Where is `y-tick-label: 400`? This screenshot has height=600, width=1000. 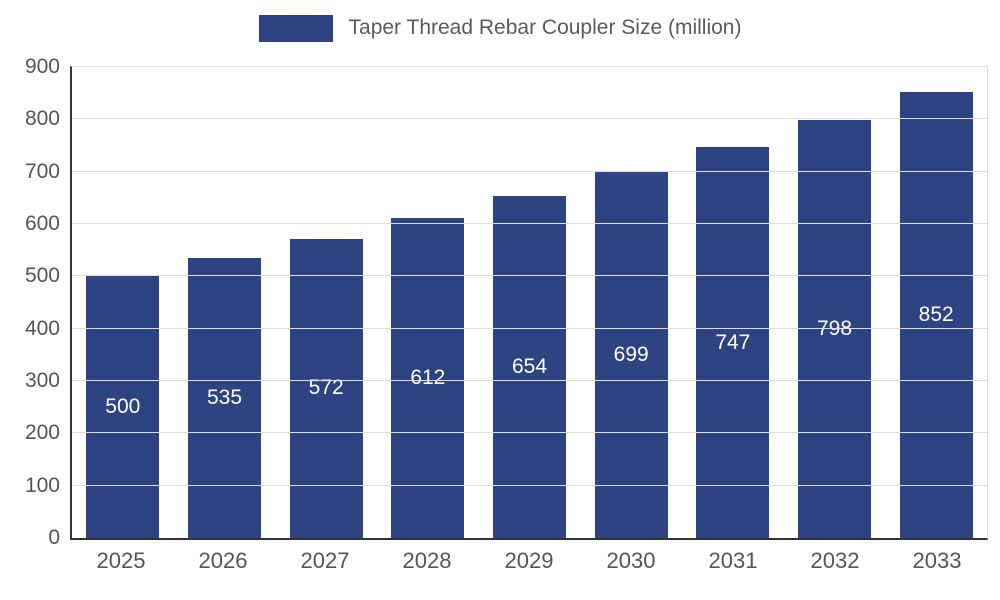 y-tick-label: 400 is located at coordinates (42, 328).